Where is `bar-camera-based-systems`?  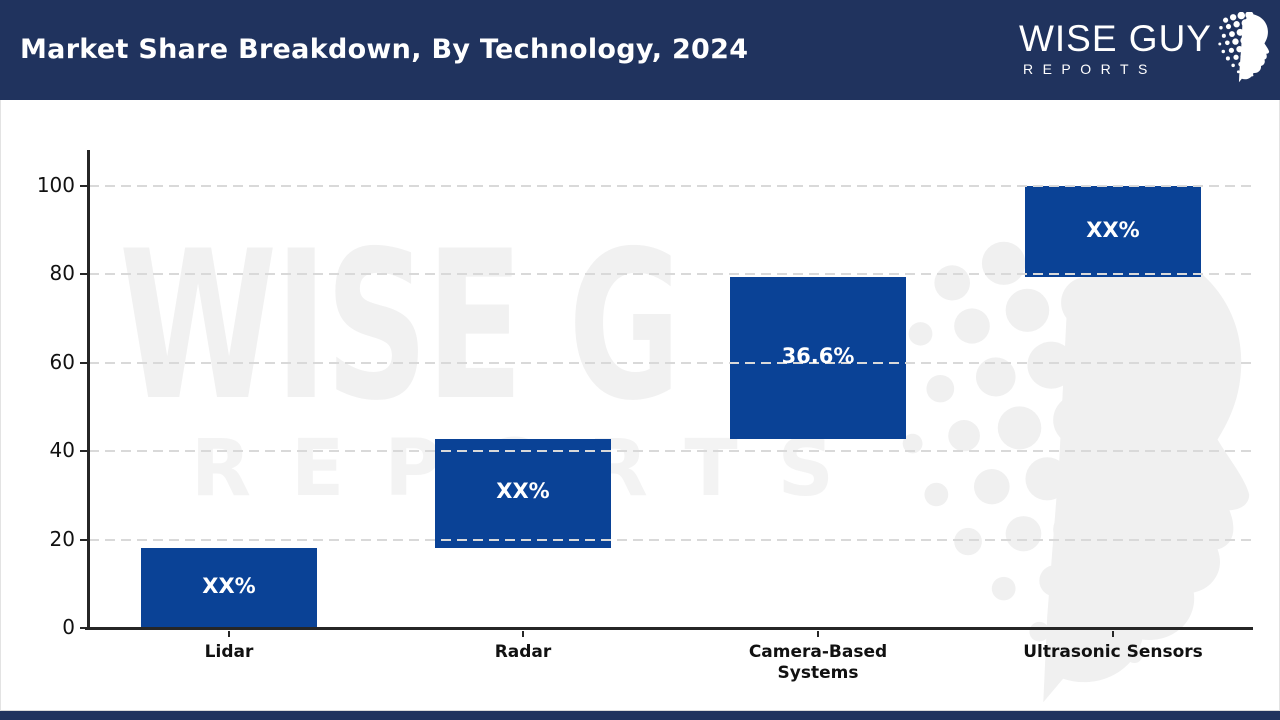
bar-camera-based-systems is located at coordinates (818, 358).